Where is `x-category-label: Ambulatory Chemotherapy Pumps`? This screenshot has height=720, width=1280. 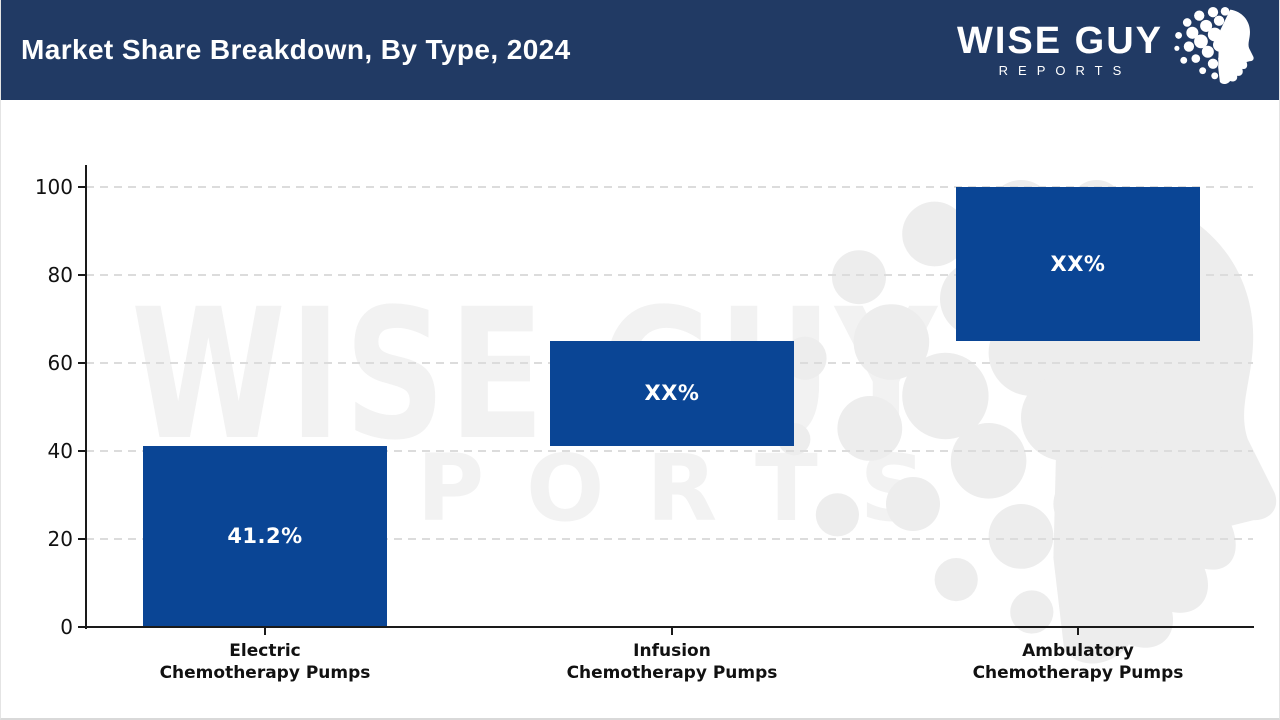
x-category-label: Ambulatory Chemotherapy Pumps is located at coordinates (1078, 662).